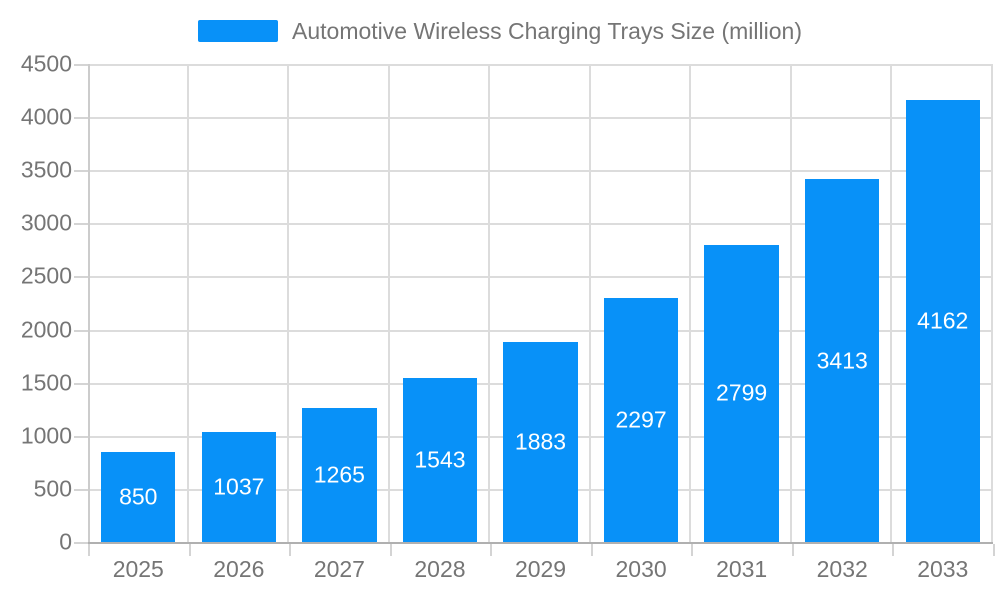 This screenshot has height=600, width=1000. I want to click on bar-cell: 2297, so click(641, 303).